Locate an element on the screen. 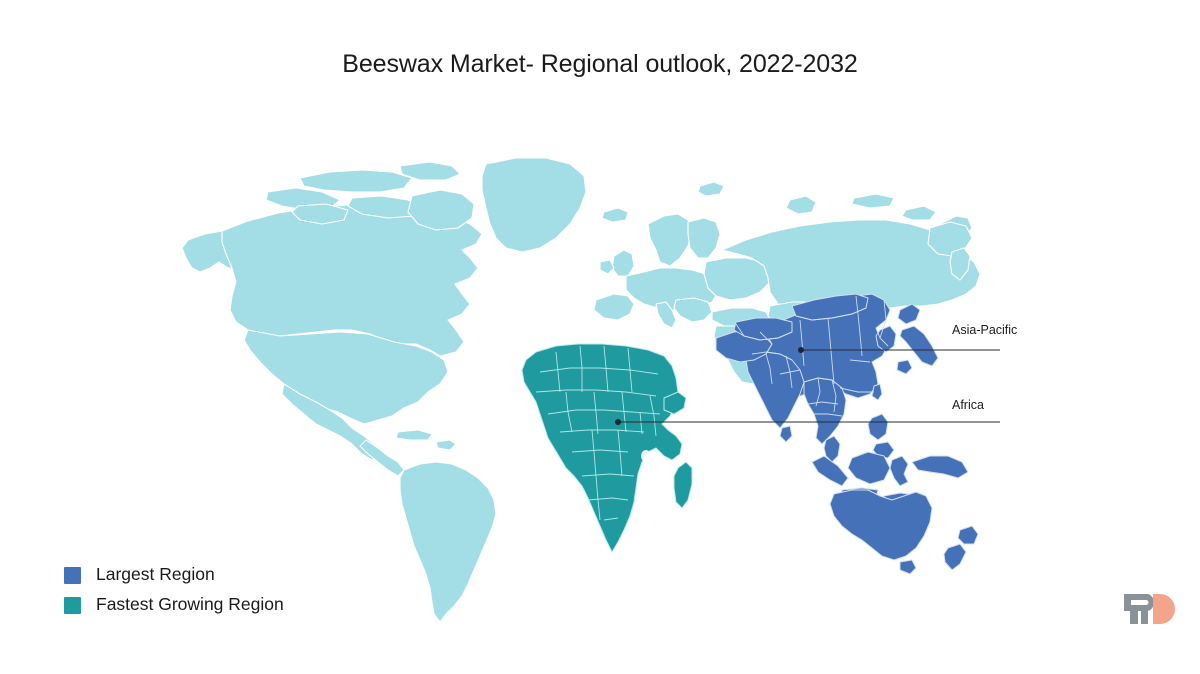 The height and width of the screenshot is (674, 1200). region-borneo is located at coordinates (869, 468).